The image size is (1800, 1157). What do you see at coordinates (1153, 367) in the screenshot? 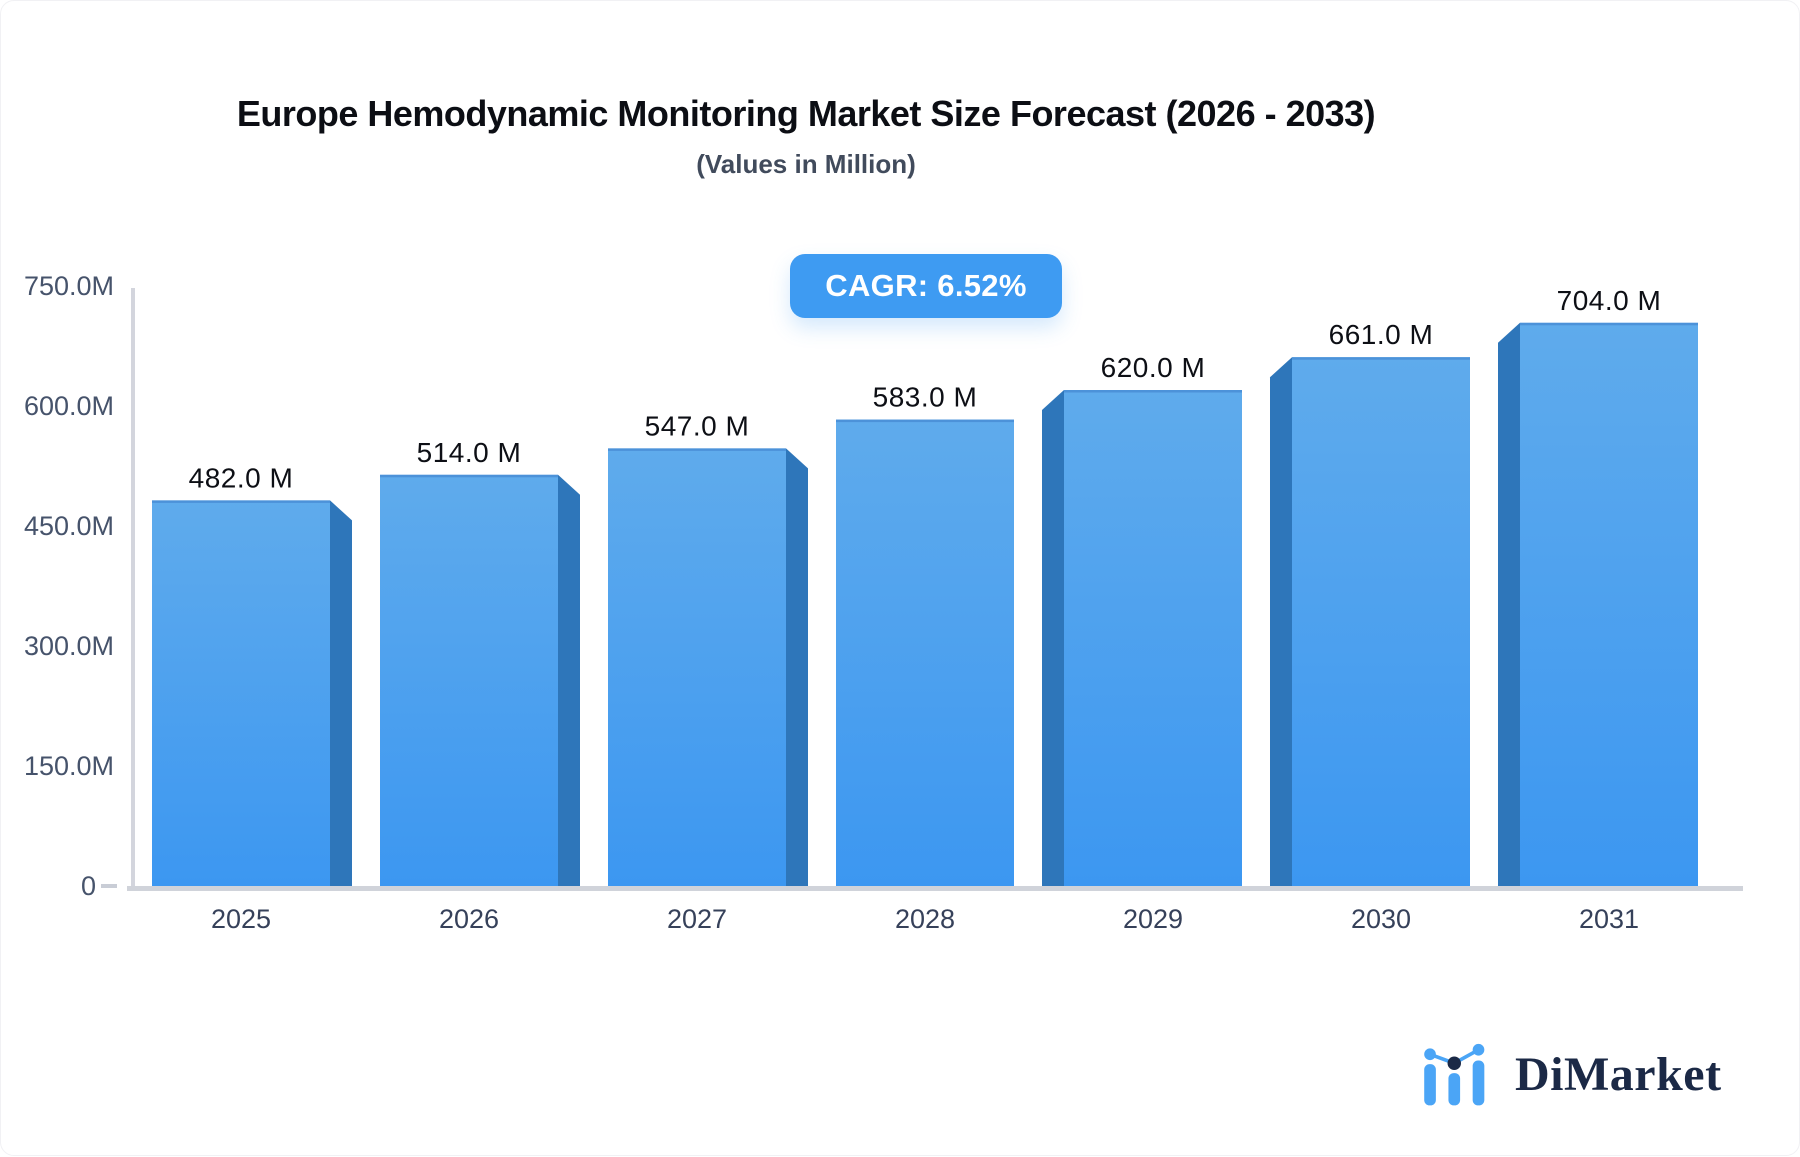
I see `bar-value-label-2029: 620.0 M` at bounding box center [1153, 367].